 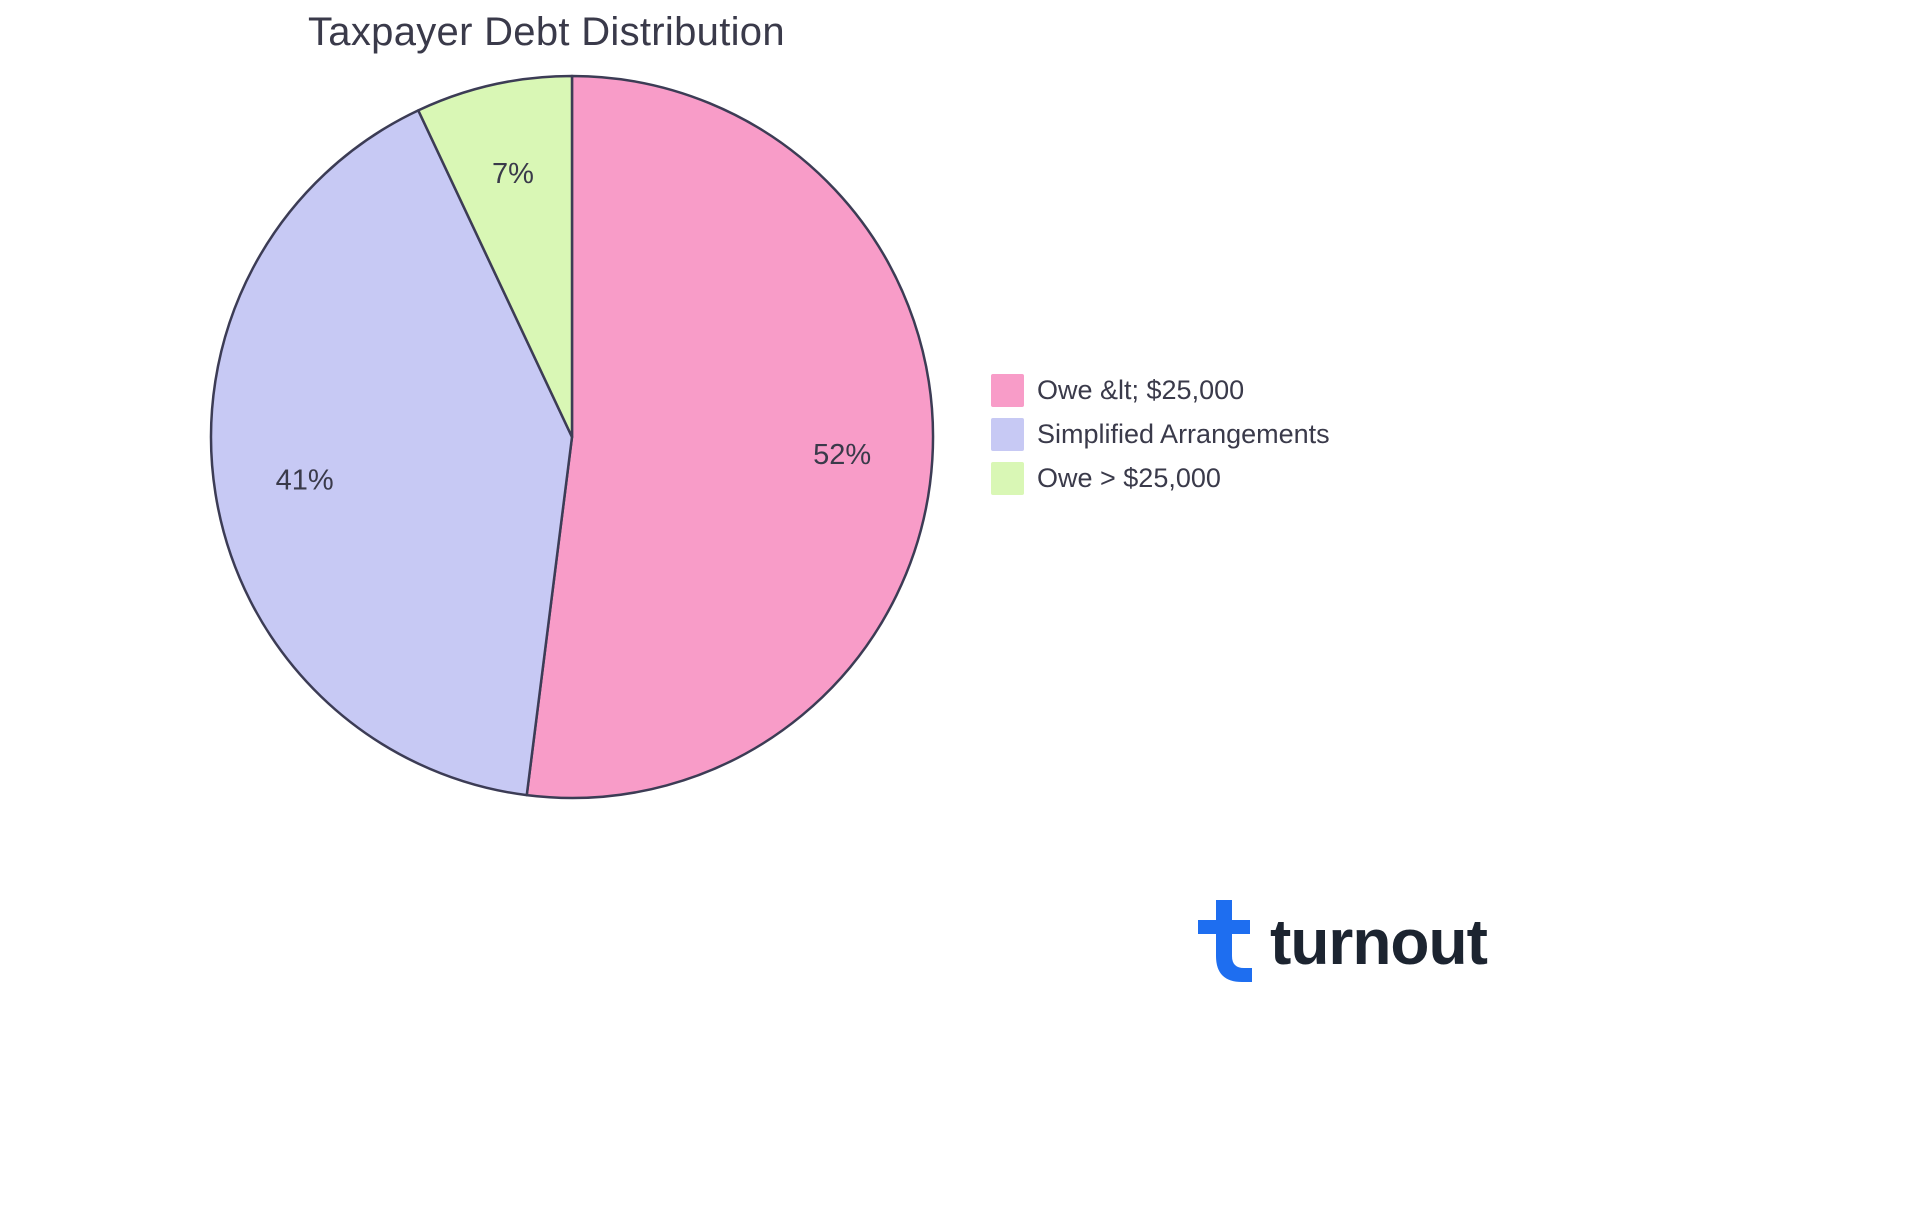 What do you see at coordinates (1141, 390) in the screenshot?
I see `legend-label-0: Owe &lt; $25,000` at bounding box center [1141, 390].